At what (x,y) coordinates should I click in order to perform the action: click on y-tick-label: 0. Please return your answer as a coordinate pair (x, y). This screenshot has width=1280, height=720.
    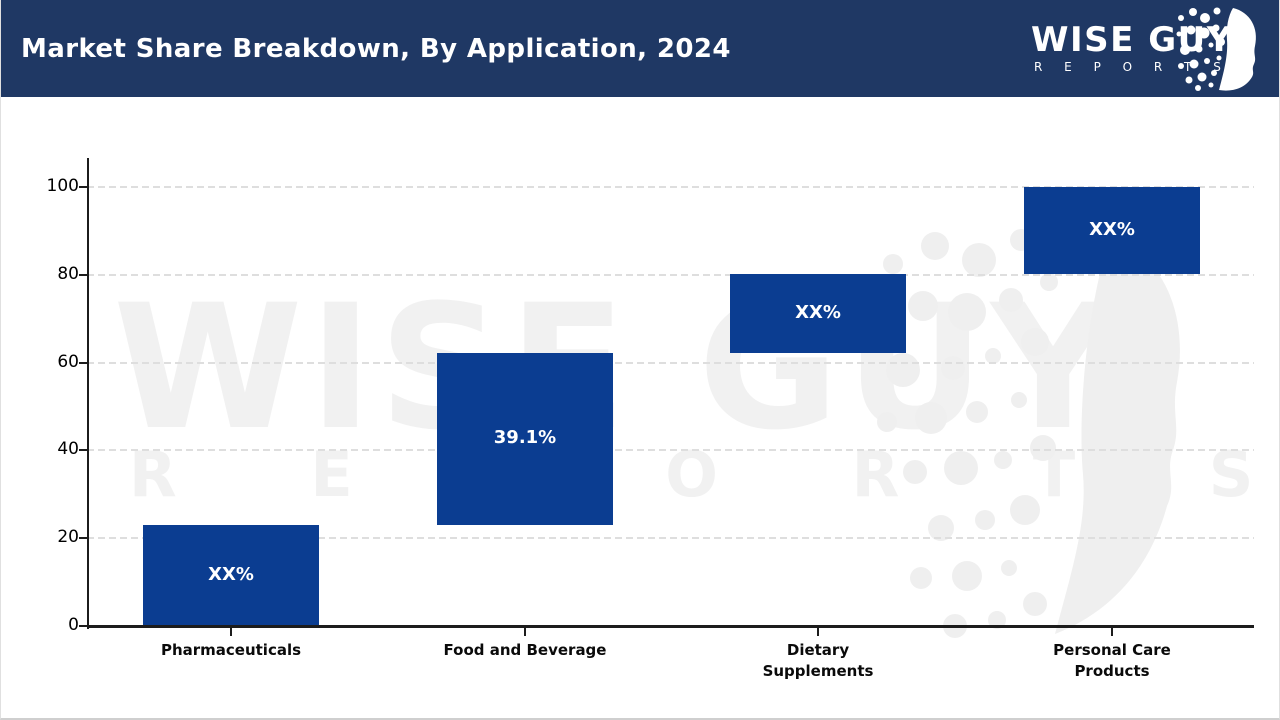
    Looking at the image, I should click on (73, 625).